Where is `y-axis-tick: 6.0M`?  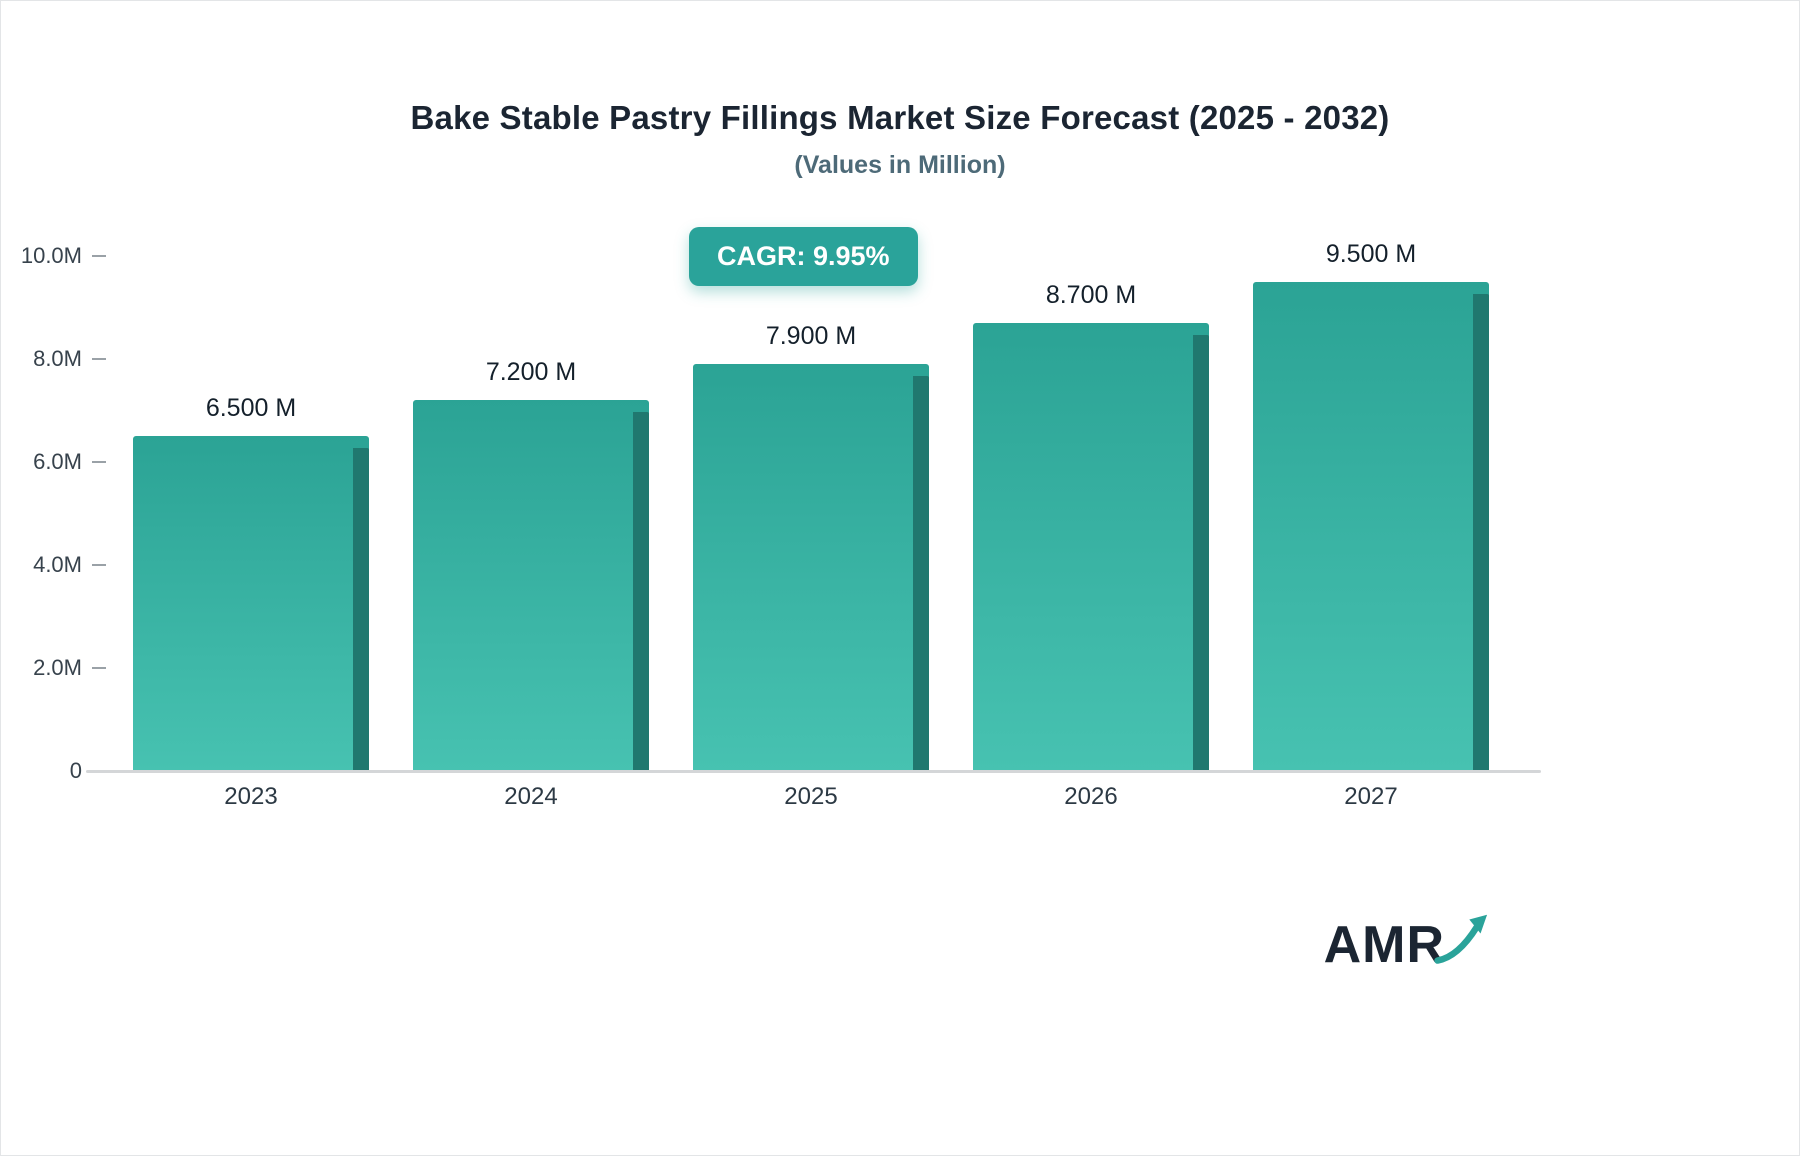
y-axis-tick: 6.0M is located at coordinates (69, 462).